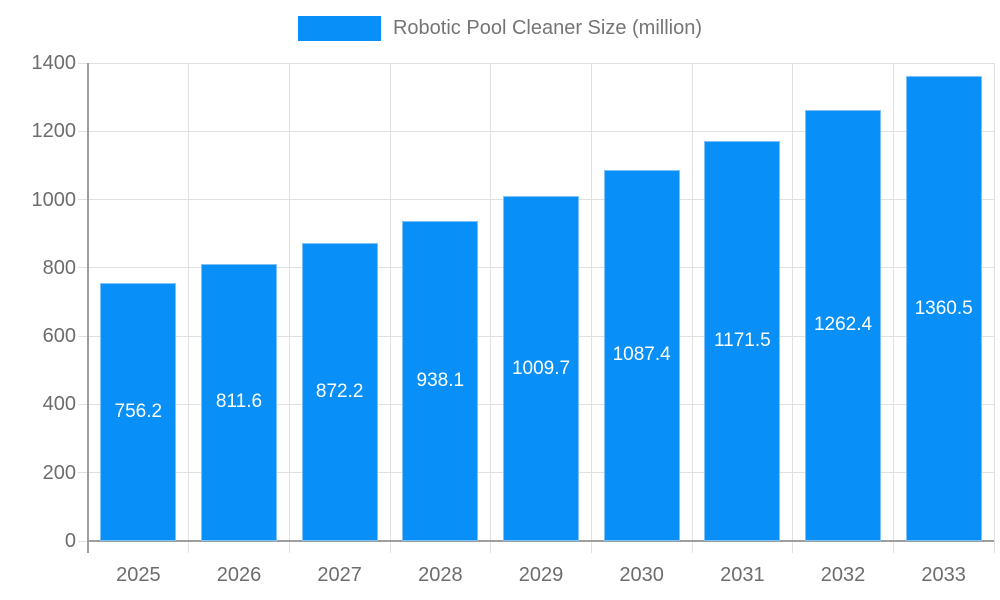 Image resolution: width=1000 pixels, height=600 pixels. I want to click on bar: 811.6, so click(239, 402).